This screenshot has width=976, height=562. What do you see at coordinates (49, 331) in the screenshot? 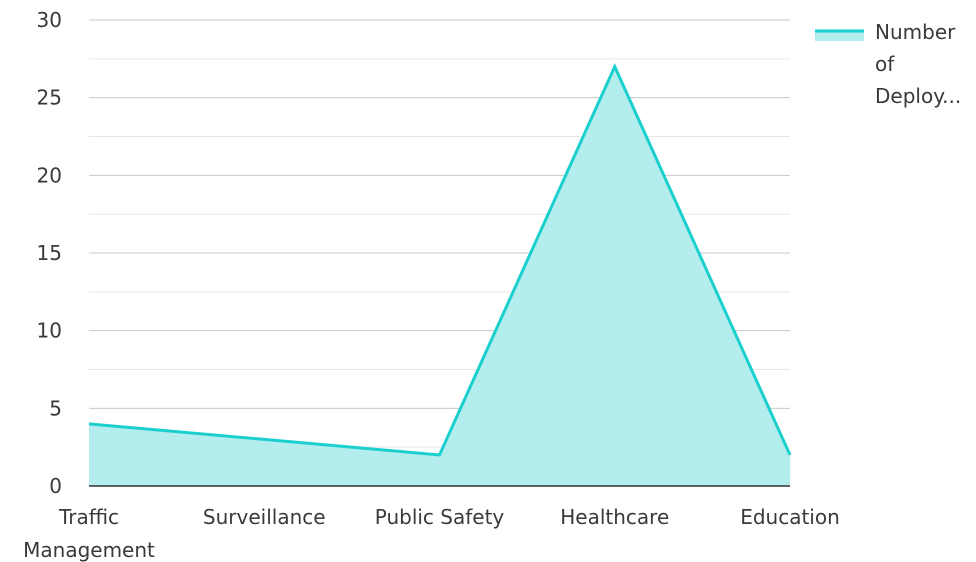
I see `y-tick-label: 10` at bounding box center [49, 331].